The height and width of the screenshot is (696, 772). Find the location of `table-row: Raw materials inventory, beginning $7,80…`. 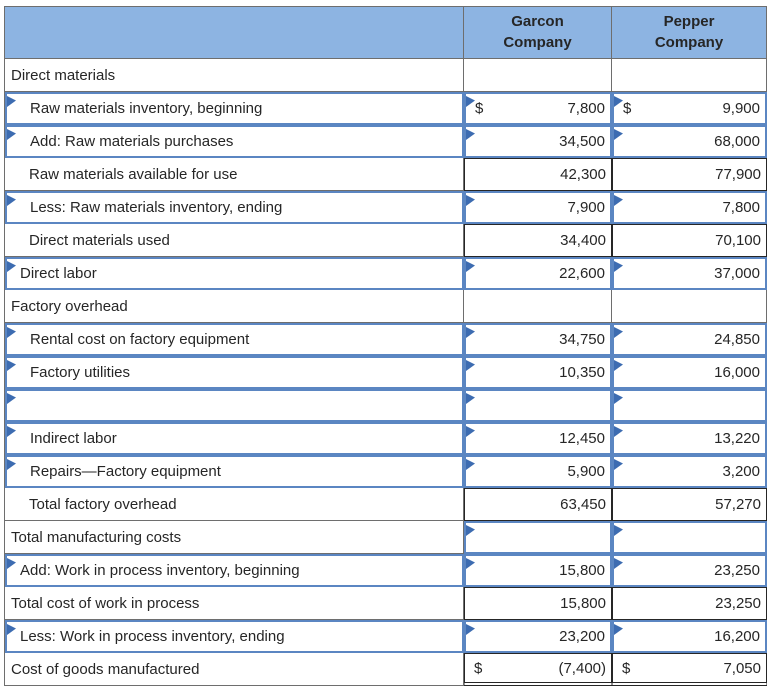

table-row: Raw materials inventory, beginning $7,80… is located at coordinates (386, 108).